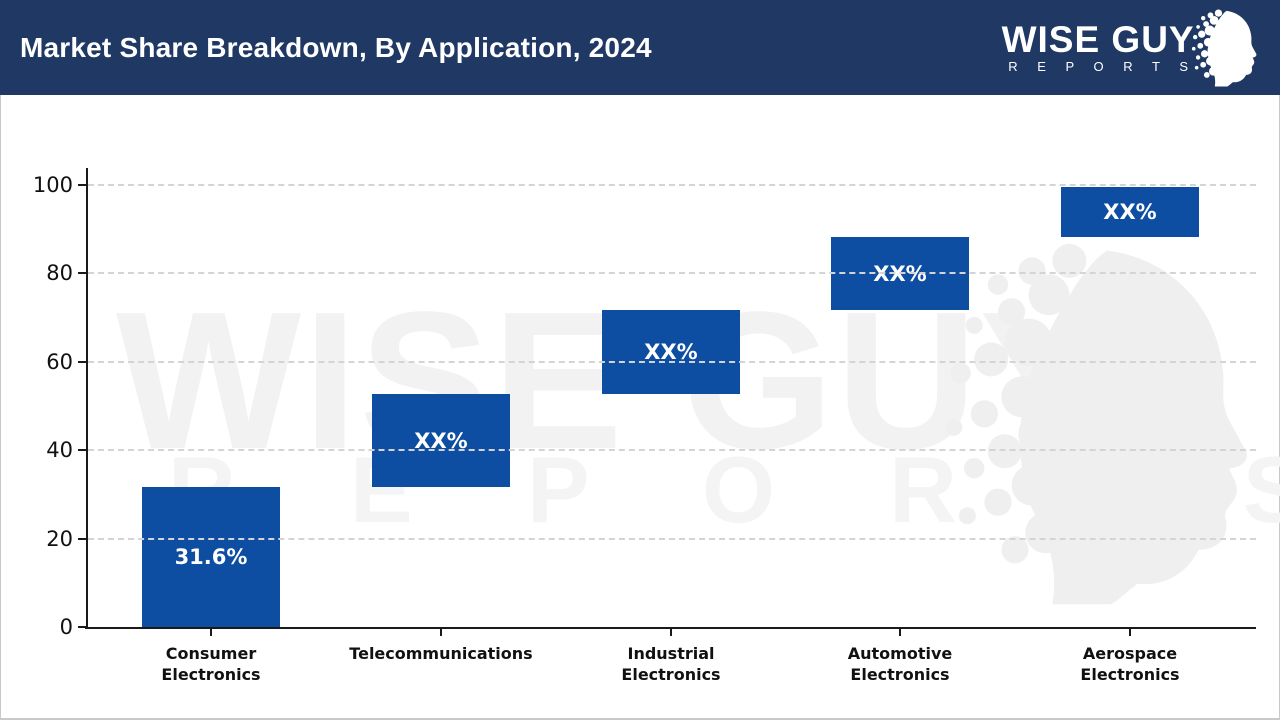 Image resolution: width=1280 pixels, height=720 pixels. What do you see at coordinates (59, 273) in the screenshot?
I see `y-axis-tick-label: 80` at bounding box center [59, 273].